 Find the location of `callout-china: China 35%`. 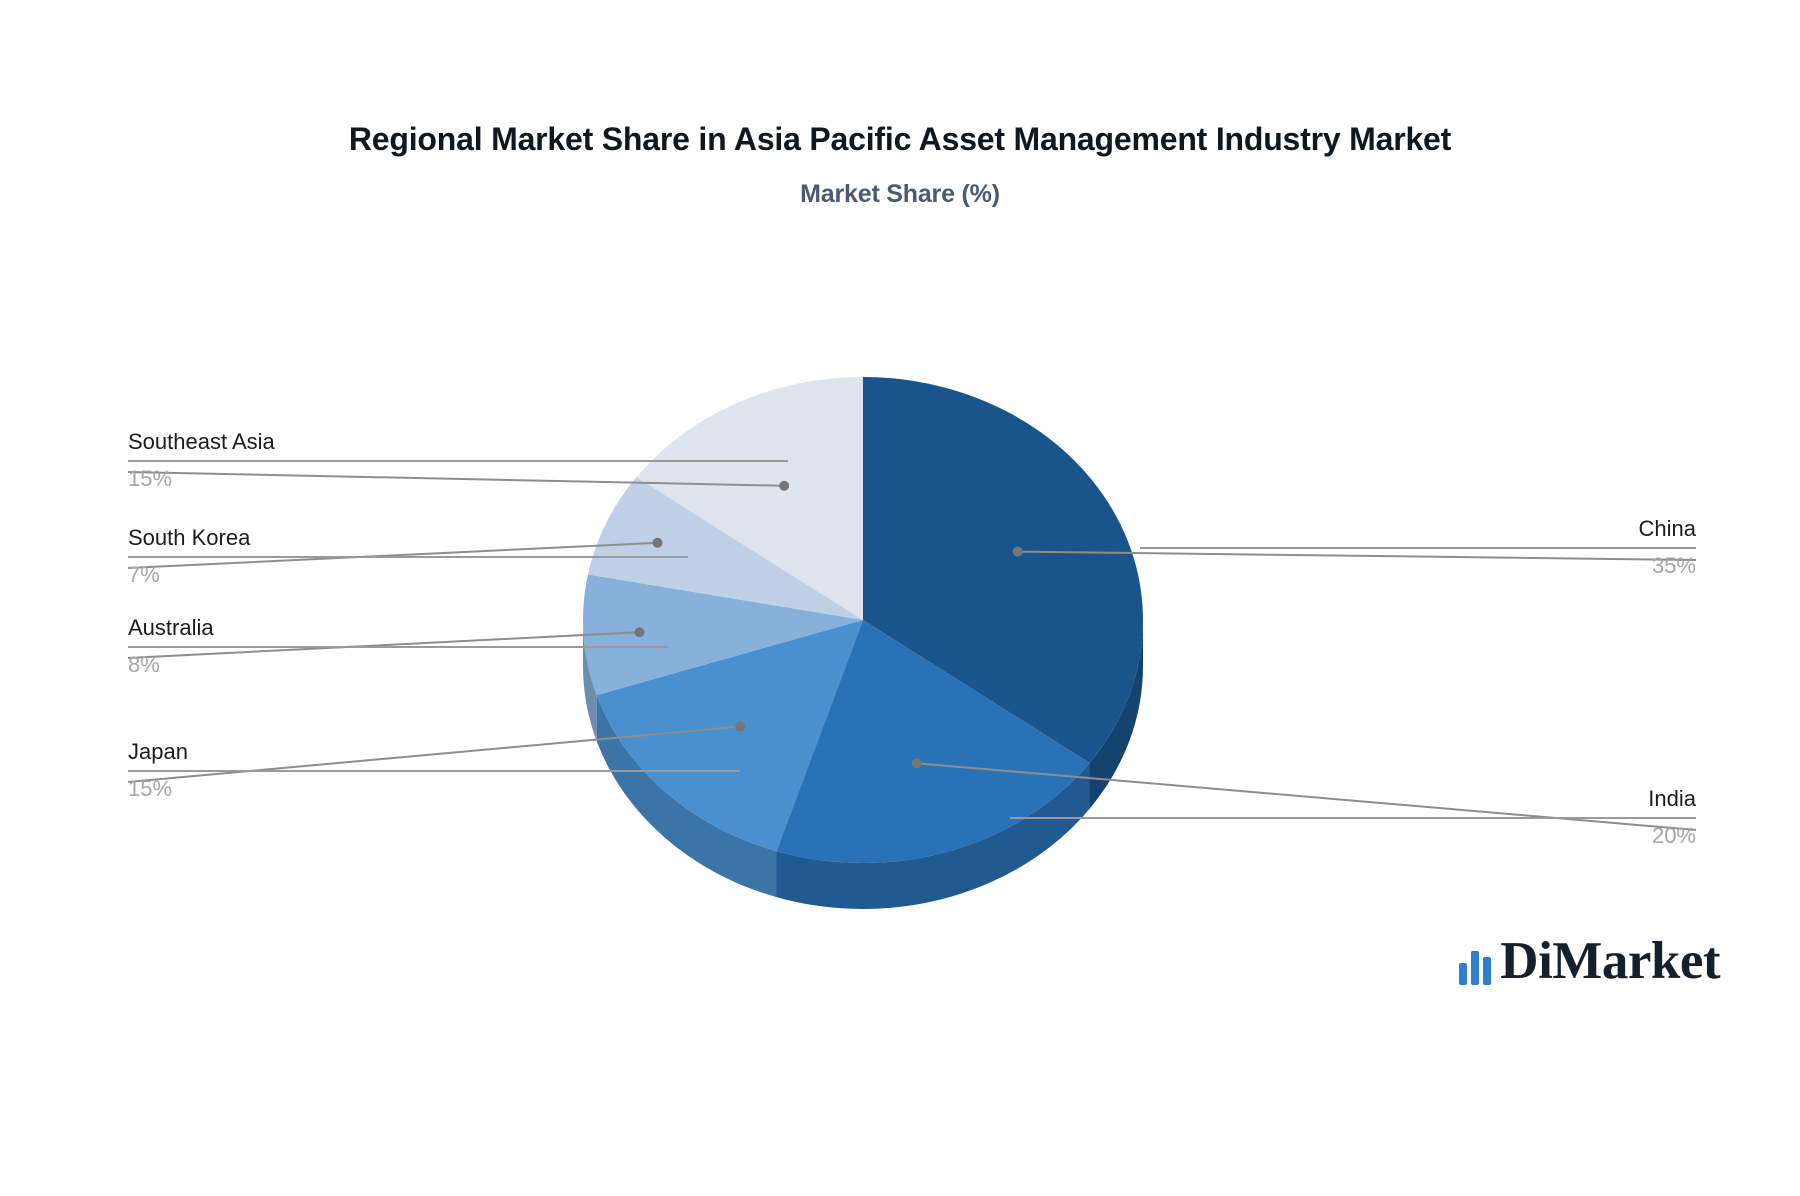

callout-china: China 35% is located at coordinates (1418, 547).